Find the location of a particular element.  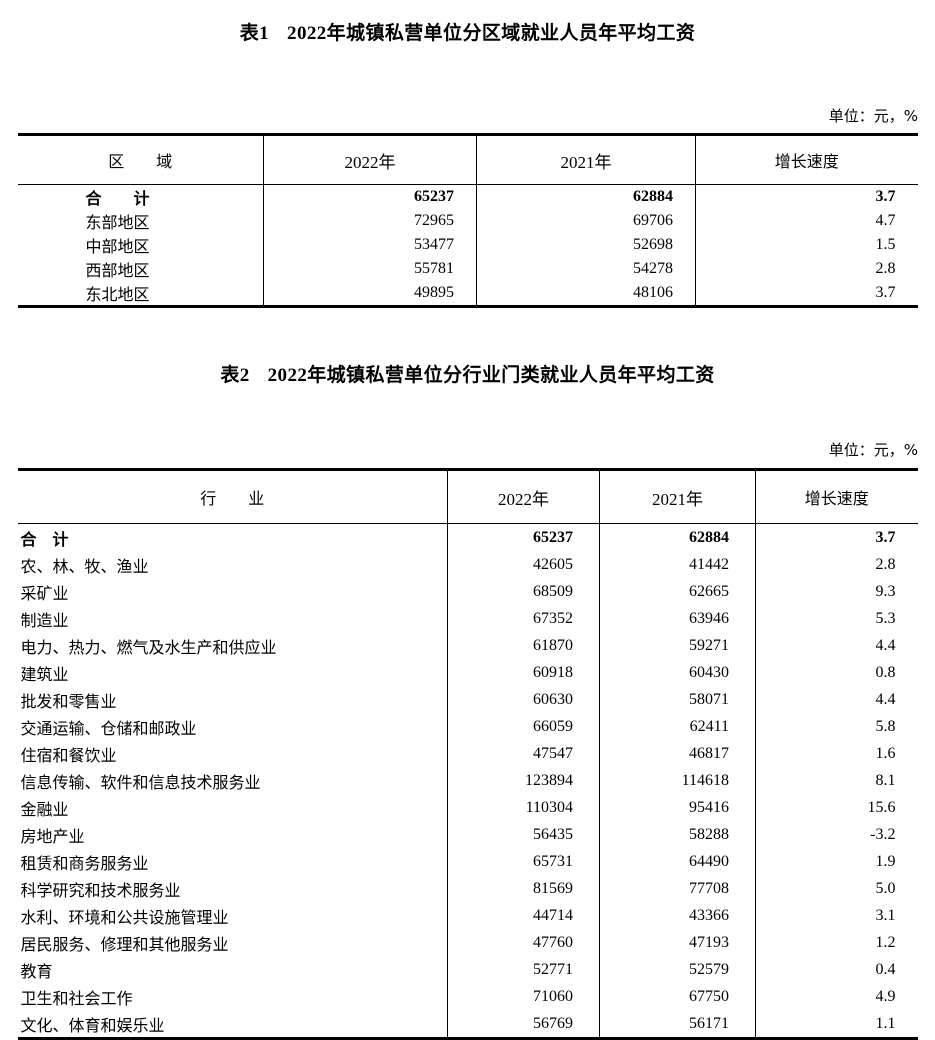

table2-cell-growth: -3.2 is located at coordinates (836, 834).